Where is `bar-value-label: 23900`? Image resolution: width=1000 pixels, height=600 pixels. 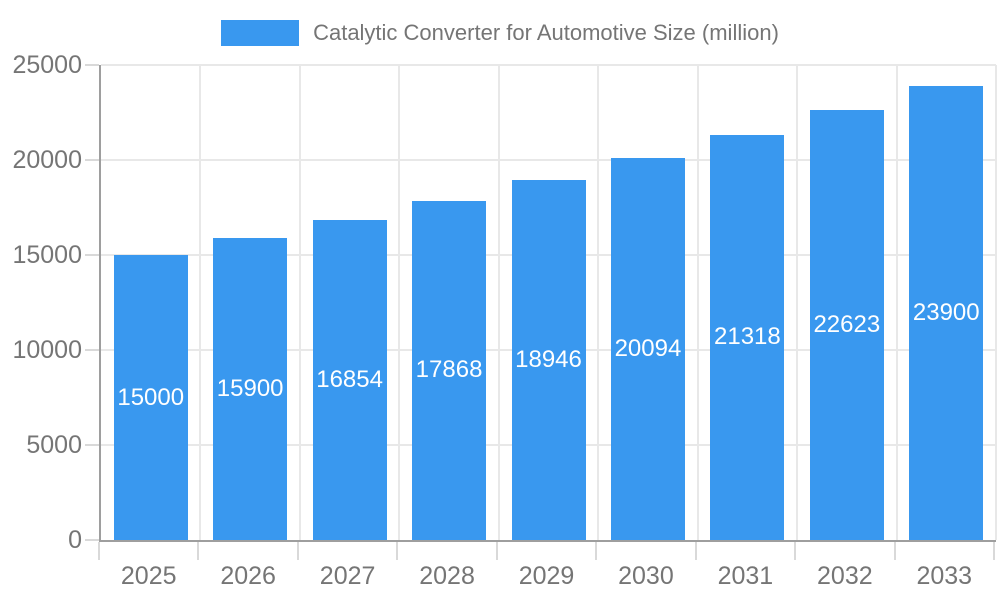 bar-value-label: 23900 is located at coordinates (946, 312).